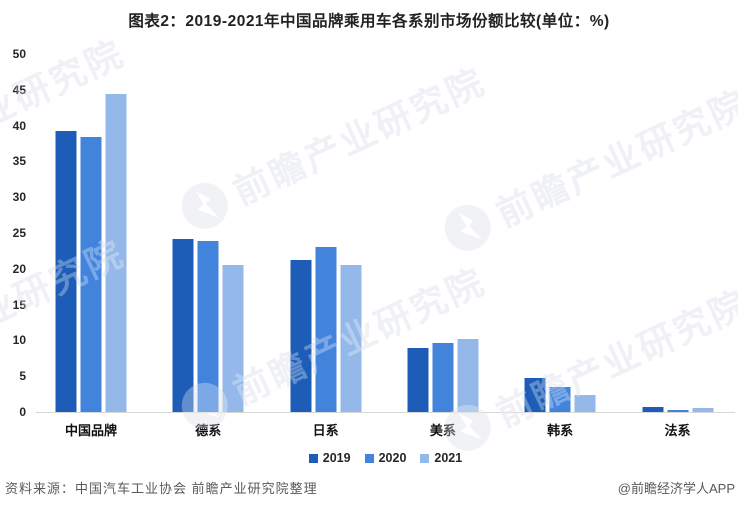 The image size is (738, 505). What do you see at coordinates (91, 430) in the screenshot?
I see `category-label-中国品牌: 中国品牌` at bounding box center [91, 430].